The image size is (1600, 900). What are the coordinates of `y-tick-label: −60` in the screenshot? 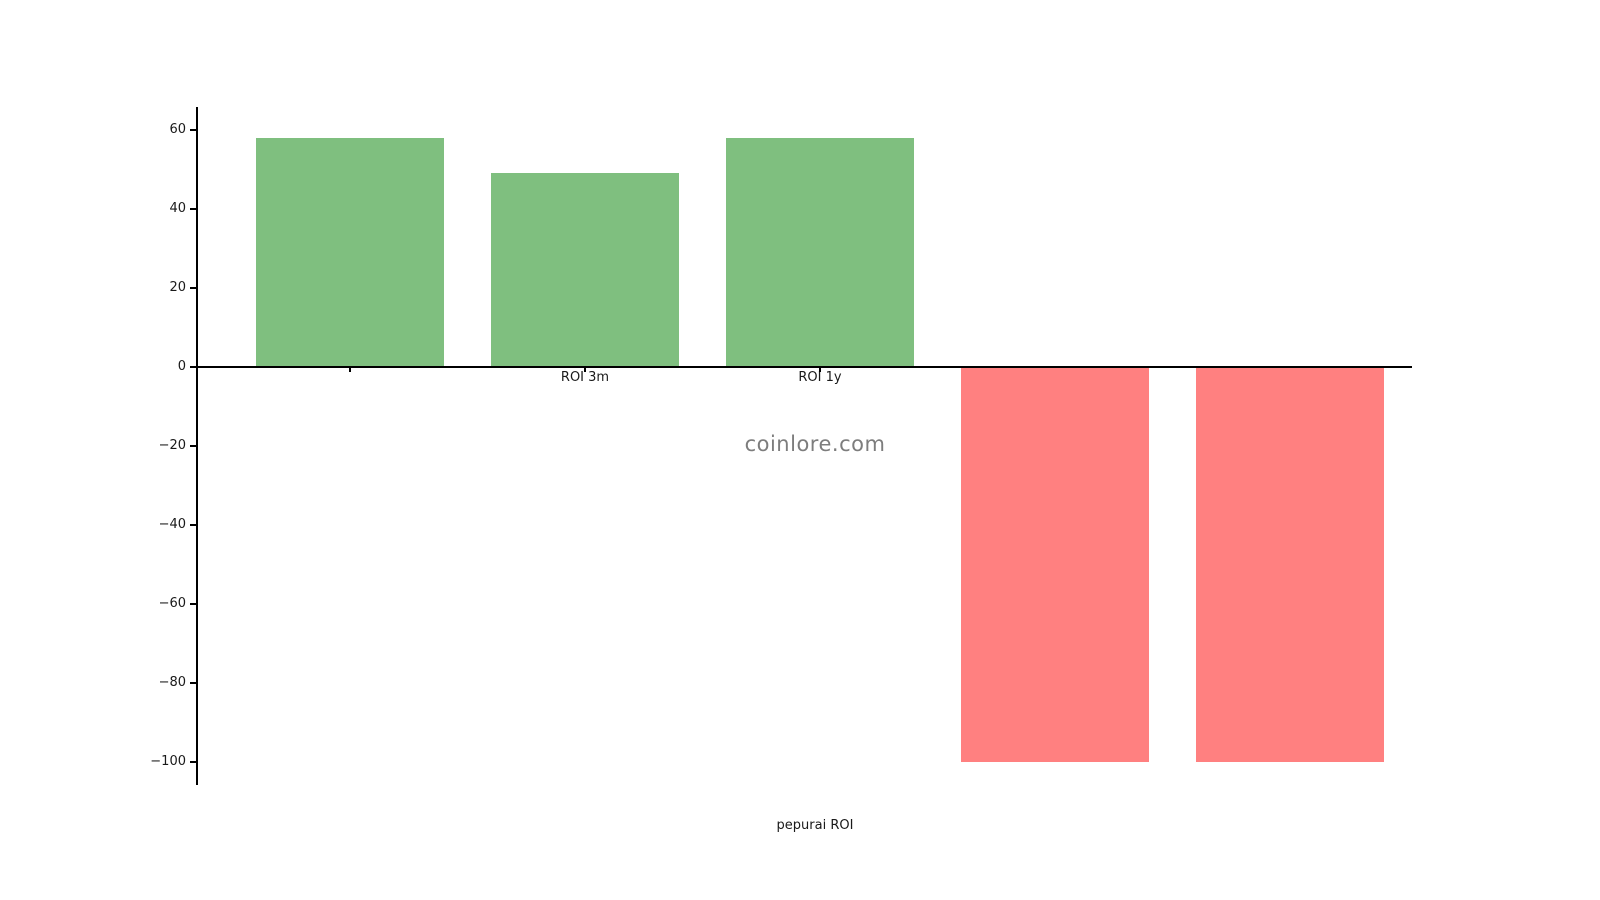 It's located at (172, 603).